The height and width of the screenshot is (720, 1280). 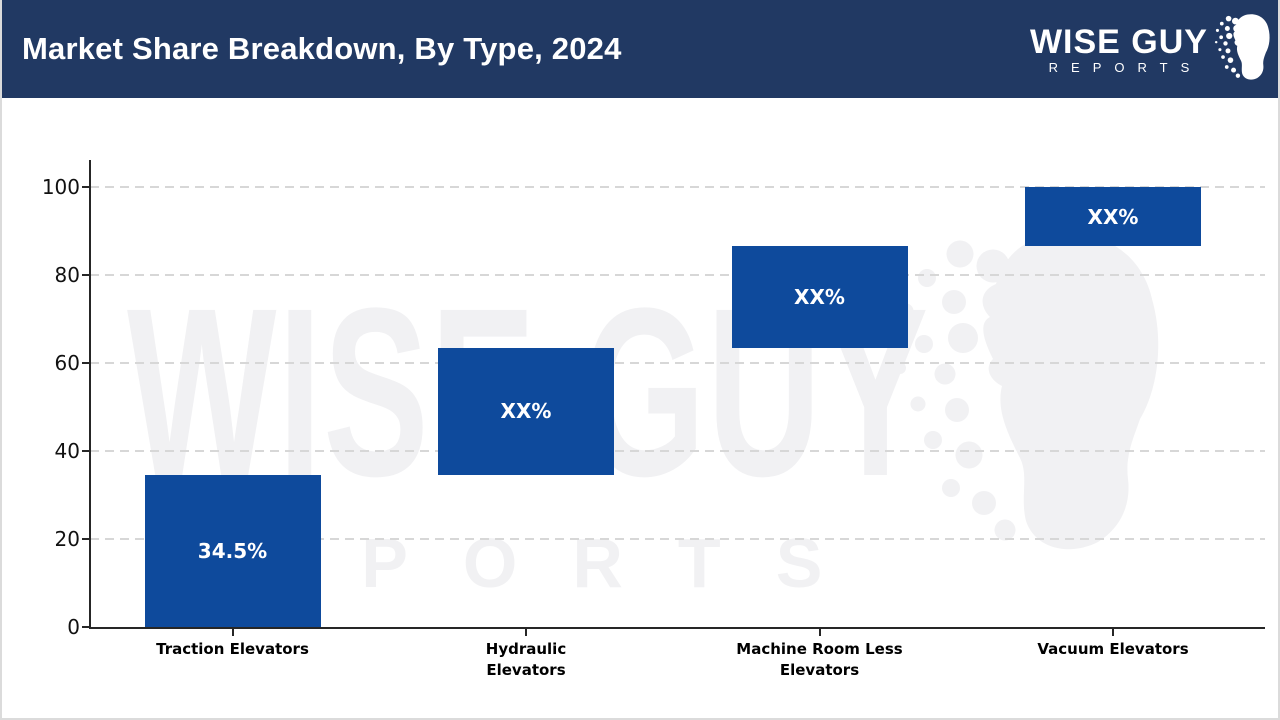 I want to click on bar-value-label-2: XX%, so click(x=526, y=411).